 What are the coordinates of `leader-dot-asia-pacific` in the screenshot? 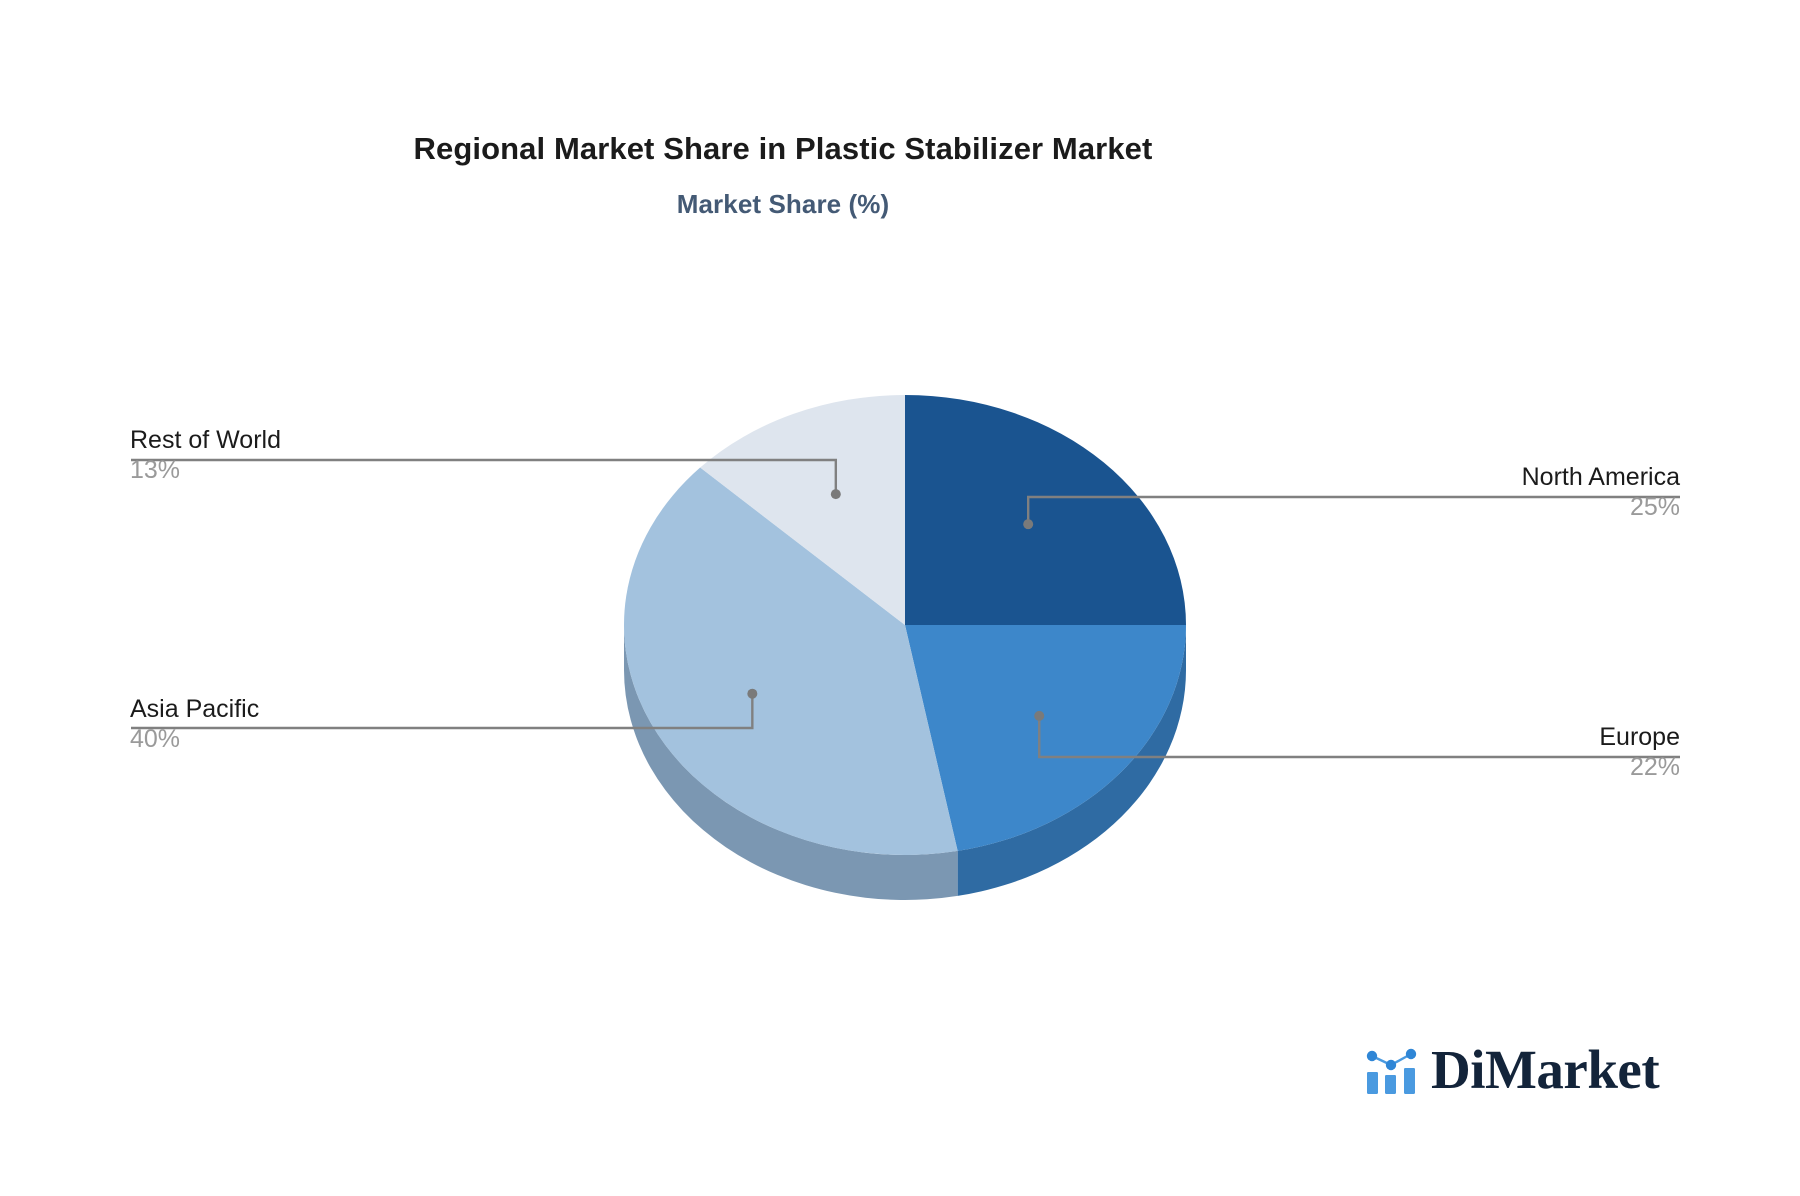 It's located at (752, 693).